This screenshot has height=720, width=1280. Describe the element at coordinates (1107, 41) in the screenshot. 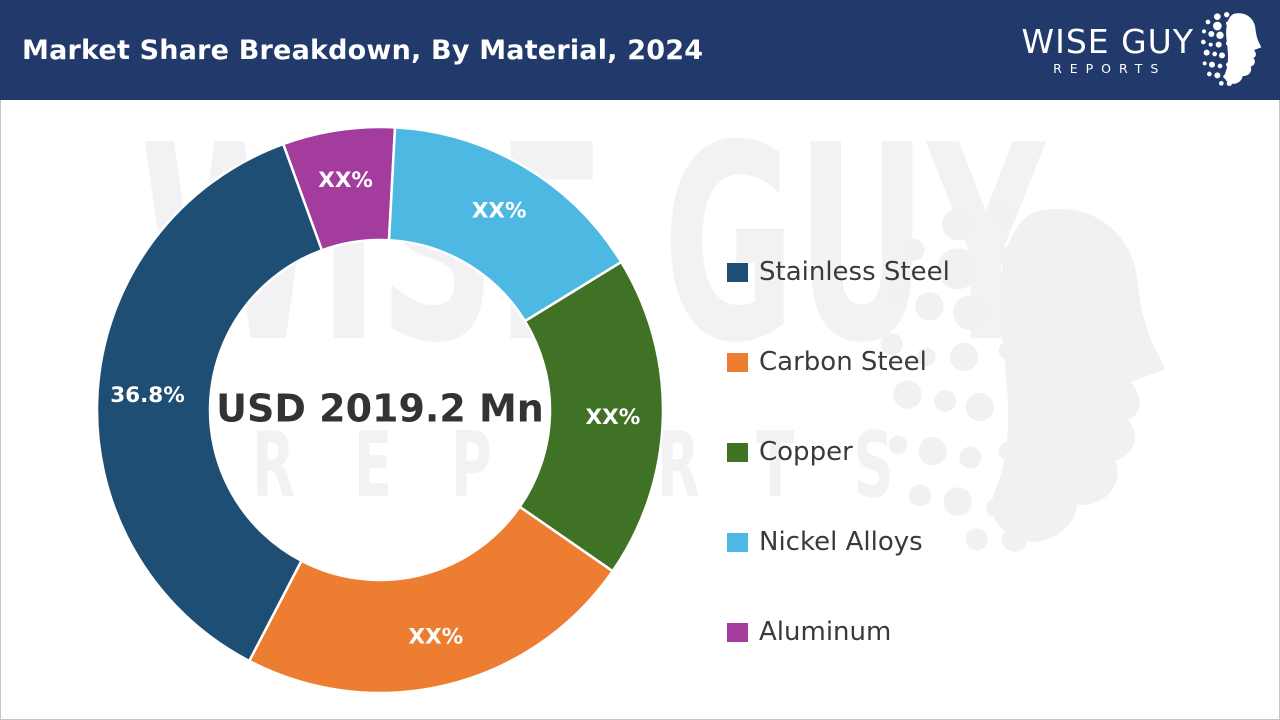

I see `logo-wordmark: WISE GUY` at that location.